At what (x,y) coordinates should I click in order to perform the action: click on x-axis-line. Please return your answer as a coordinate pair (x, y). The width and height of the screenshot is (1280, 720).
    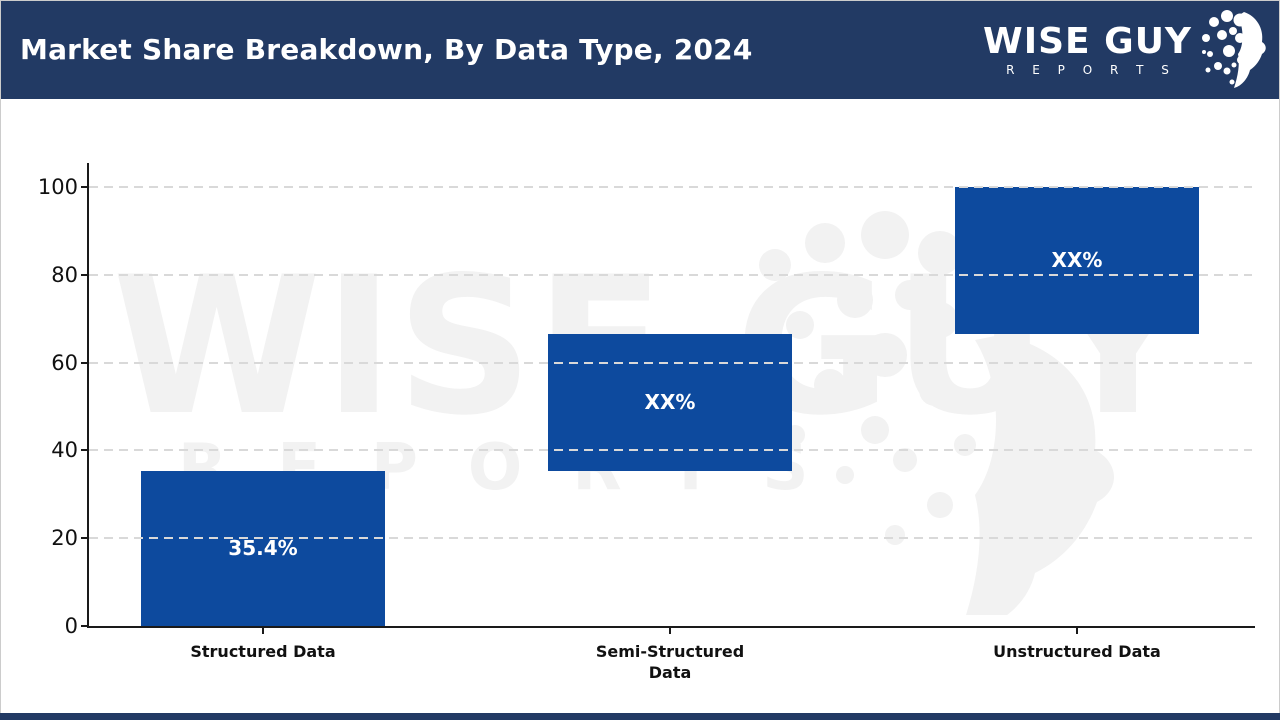
    Looking at the image, I should click on (671, 627).